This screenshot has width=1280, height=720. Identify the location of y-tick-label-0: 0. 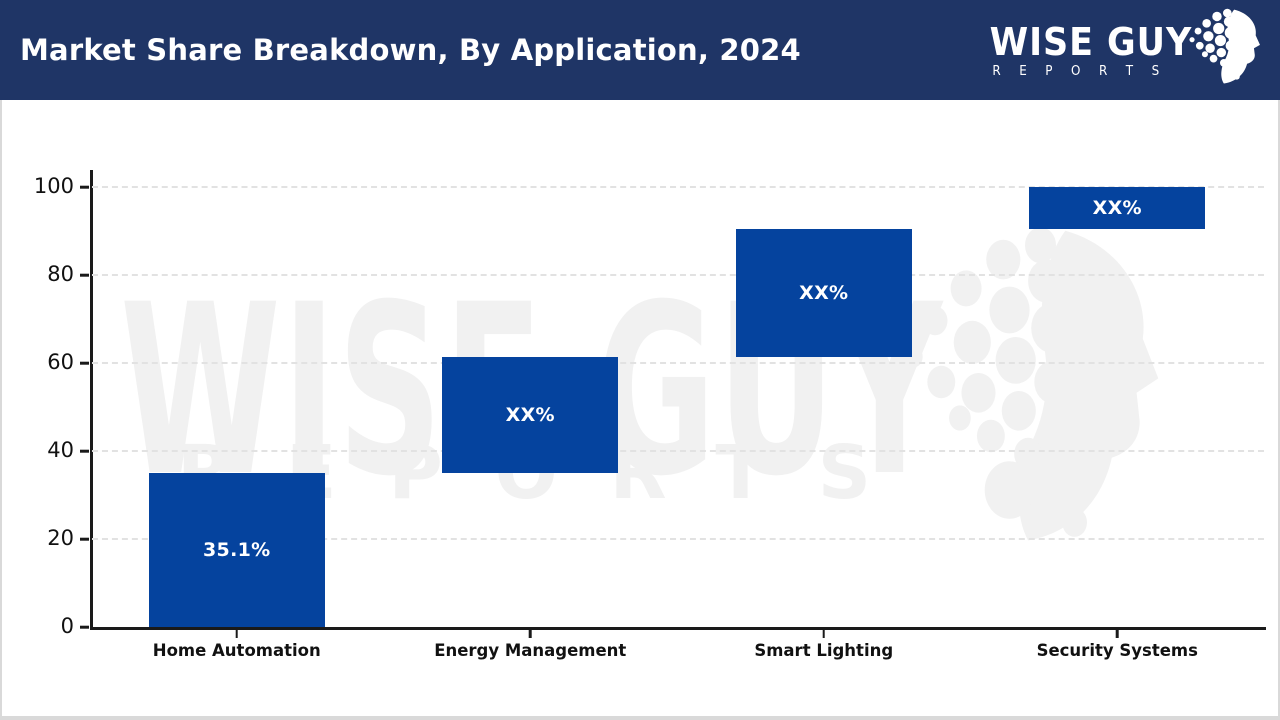
(67, 626).